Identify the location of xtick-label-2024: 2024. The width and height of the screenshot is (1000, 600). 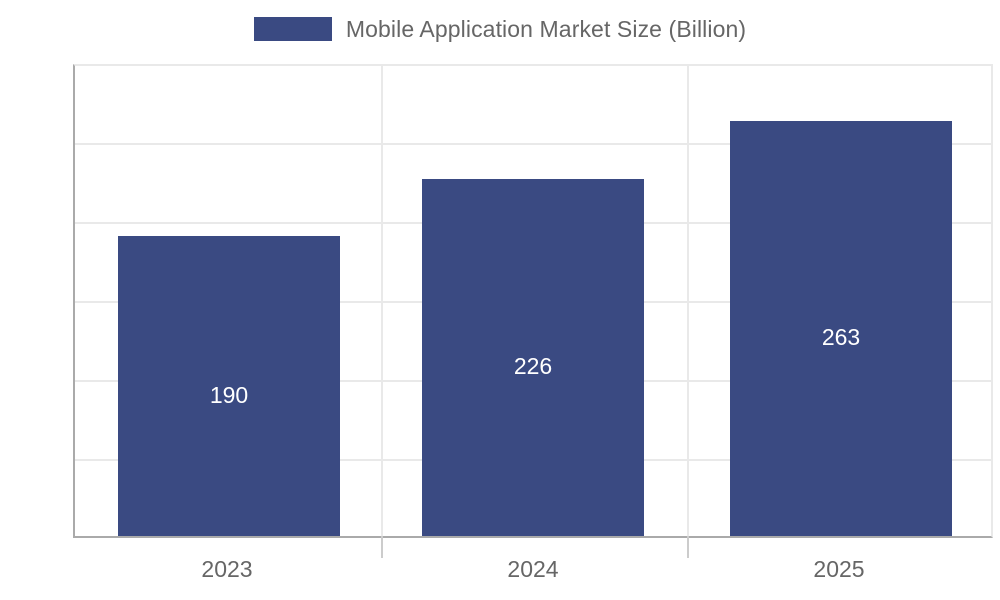
(533, 569).